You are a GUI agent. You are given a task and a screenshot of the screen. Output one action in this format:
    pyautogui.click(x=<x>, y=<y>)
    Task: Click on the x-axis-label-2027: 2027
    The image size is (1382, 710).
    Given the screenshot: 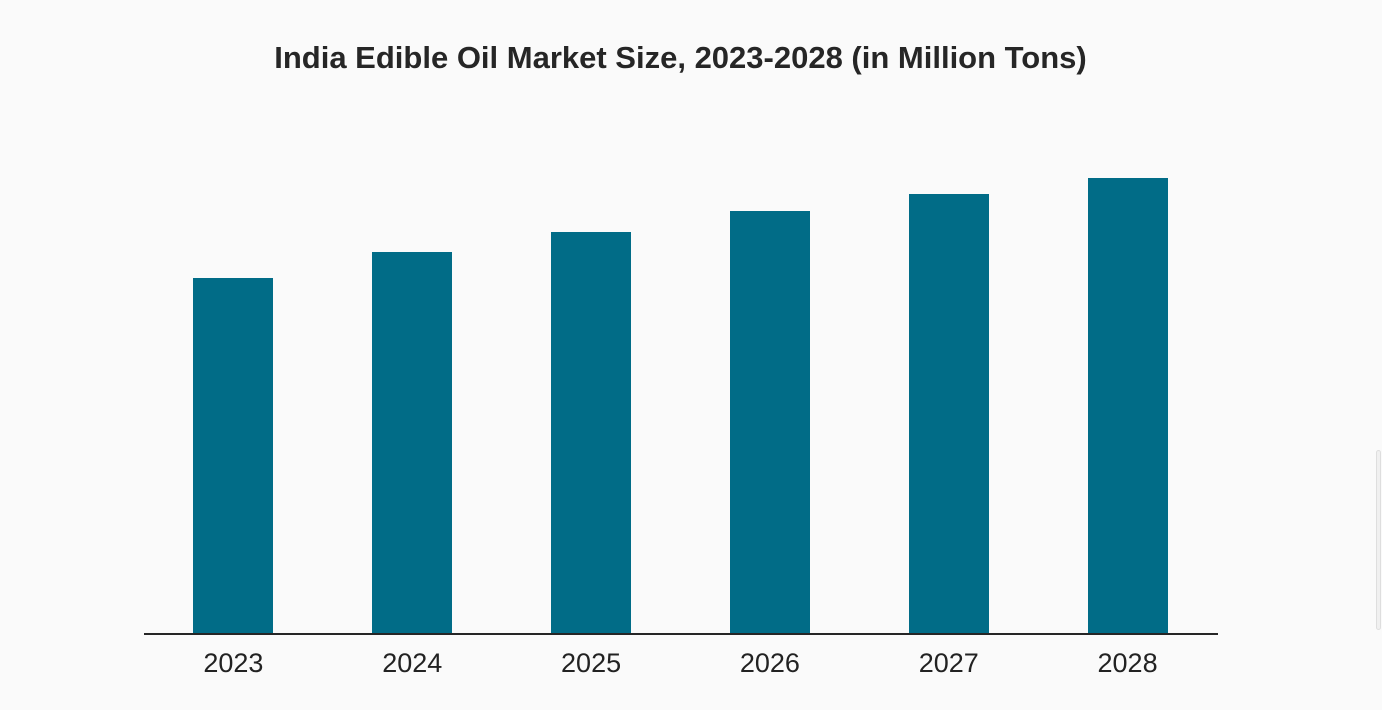 What is the action you would take?
    pyautogui.click(x=948, y=663)
    